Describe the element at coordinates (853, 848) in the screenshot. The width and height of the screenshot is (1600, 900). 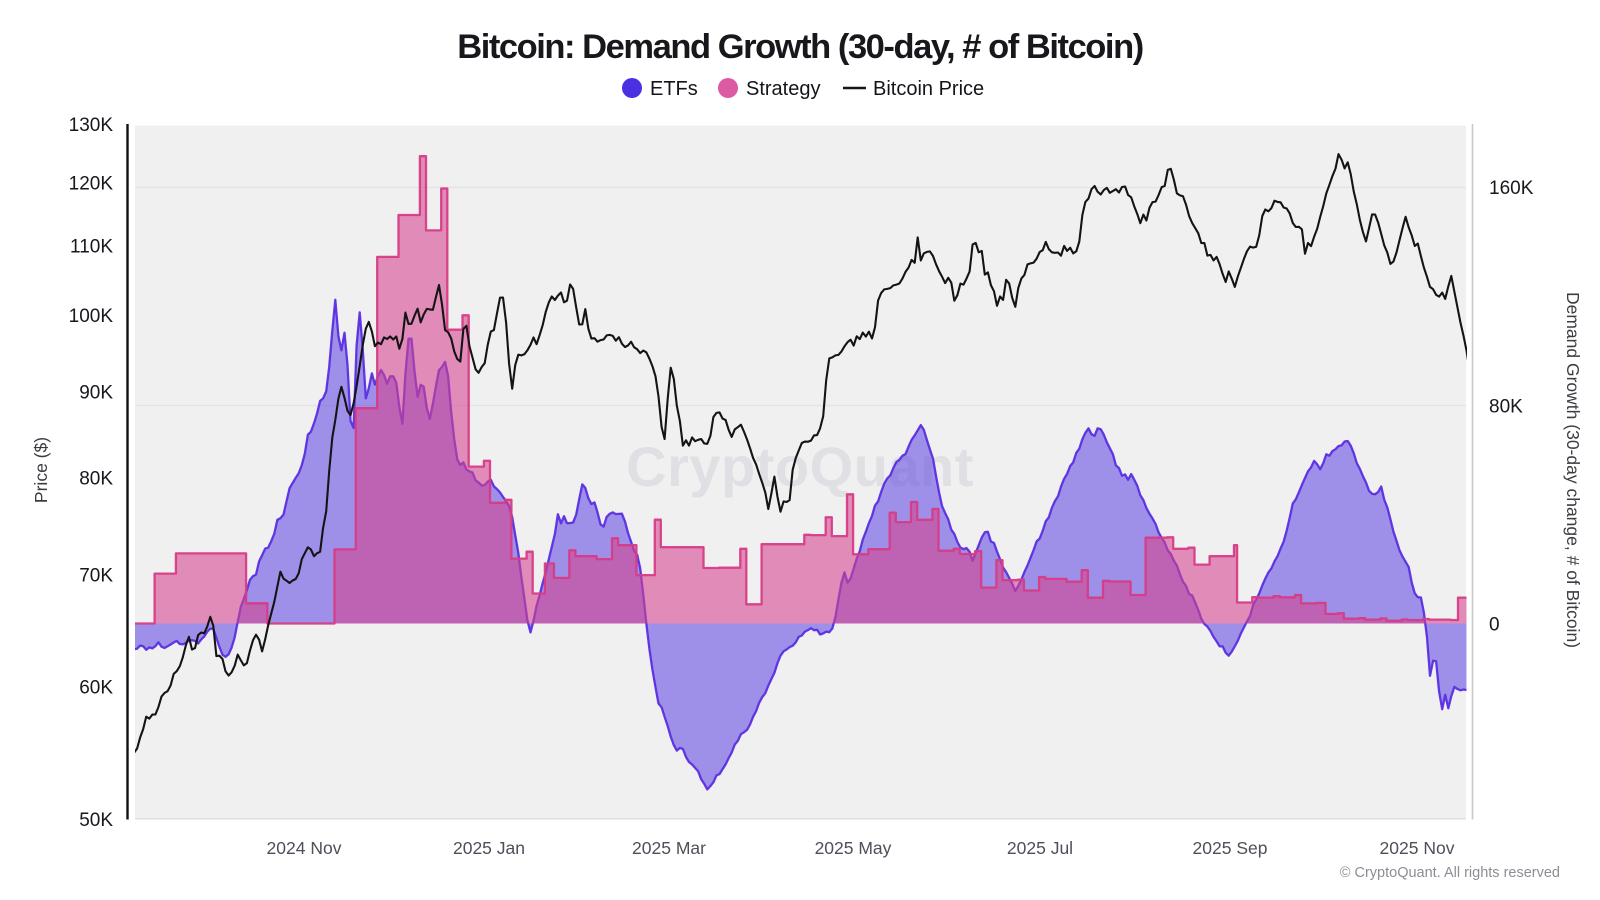
I see `svg-text: 2025 May` at that location.